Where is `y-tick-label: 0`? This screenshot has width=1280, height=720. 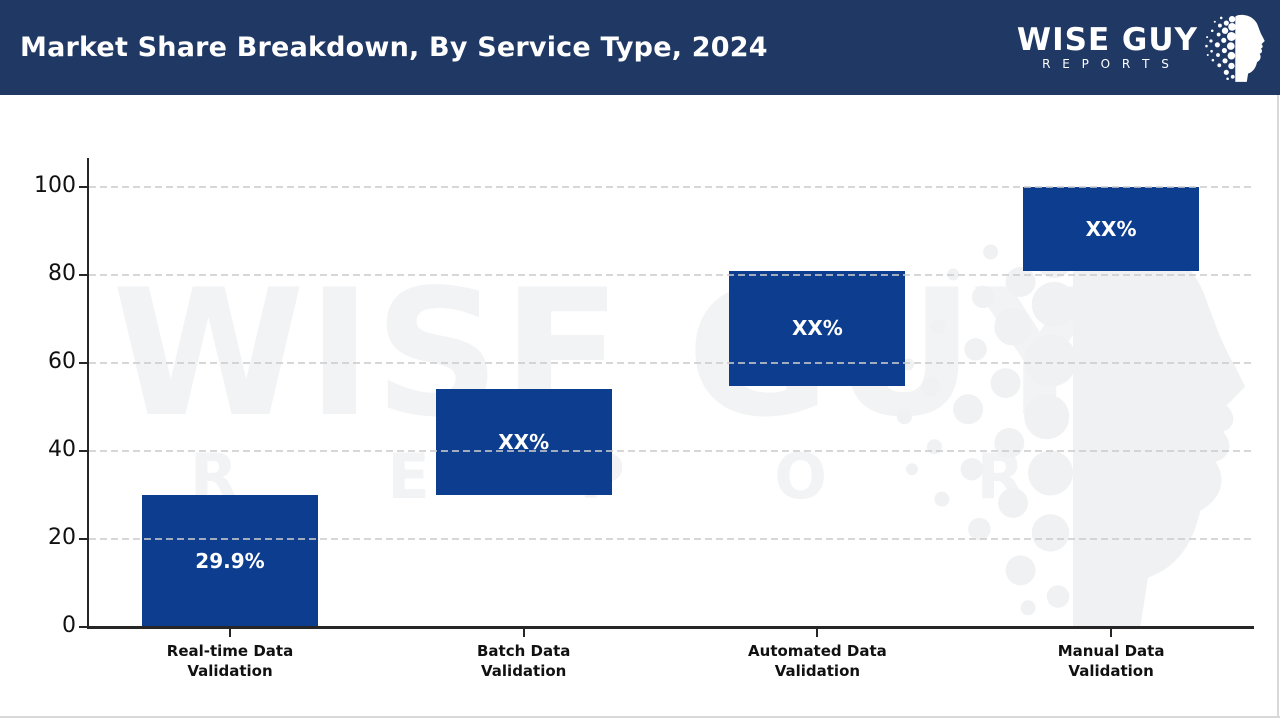
y-tick-label: 0 is located at coordinates (69, 625).